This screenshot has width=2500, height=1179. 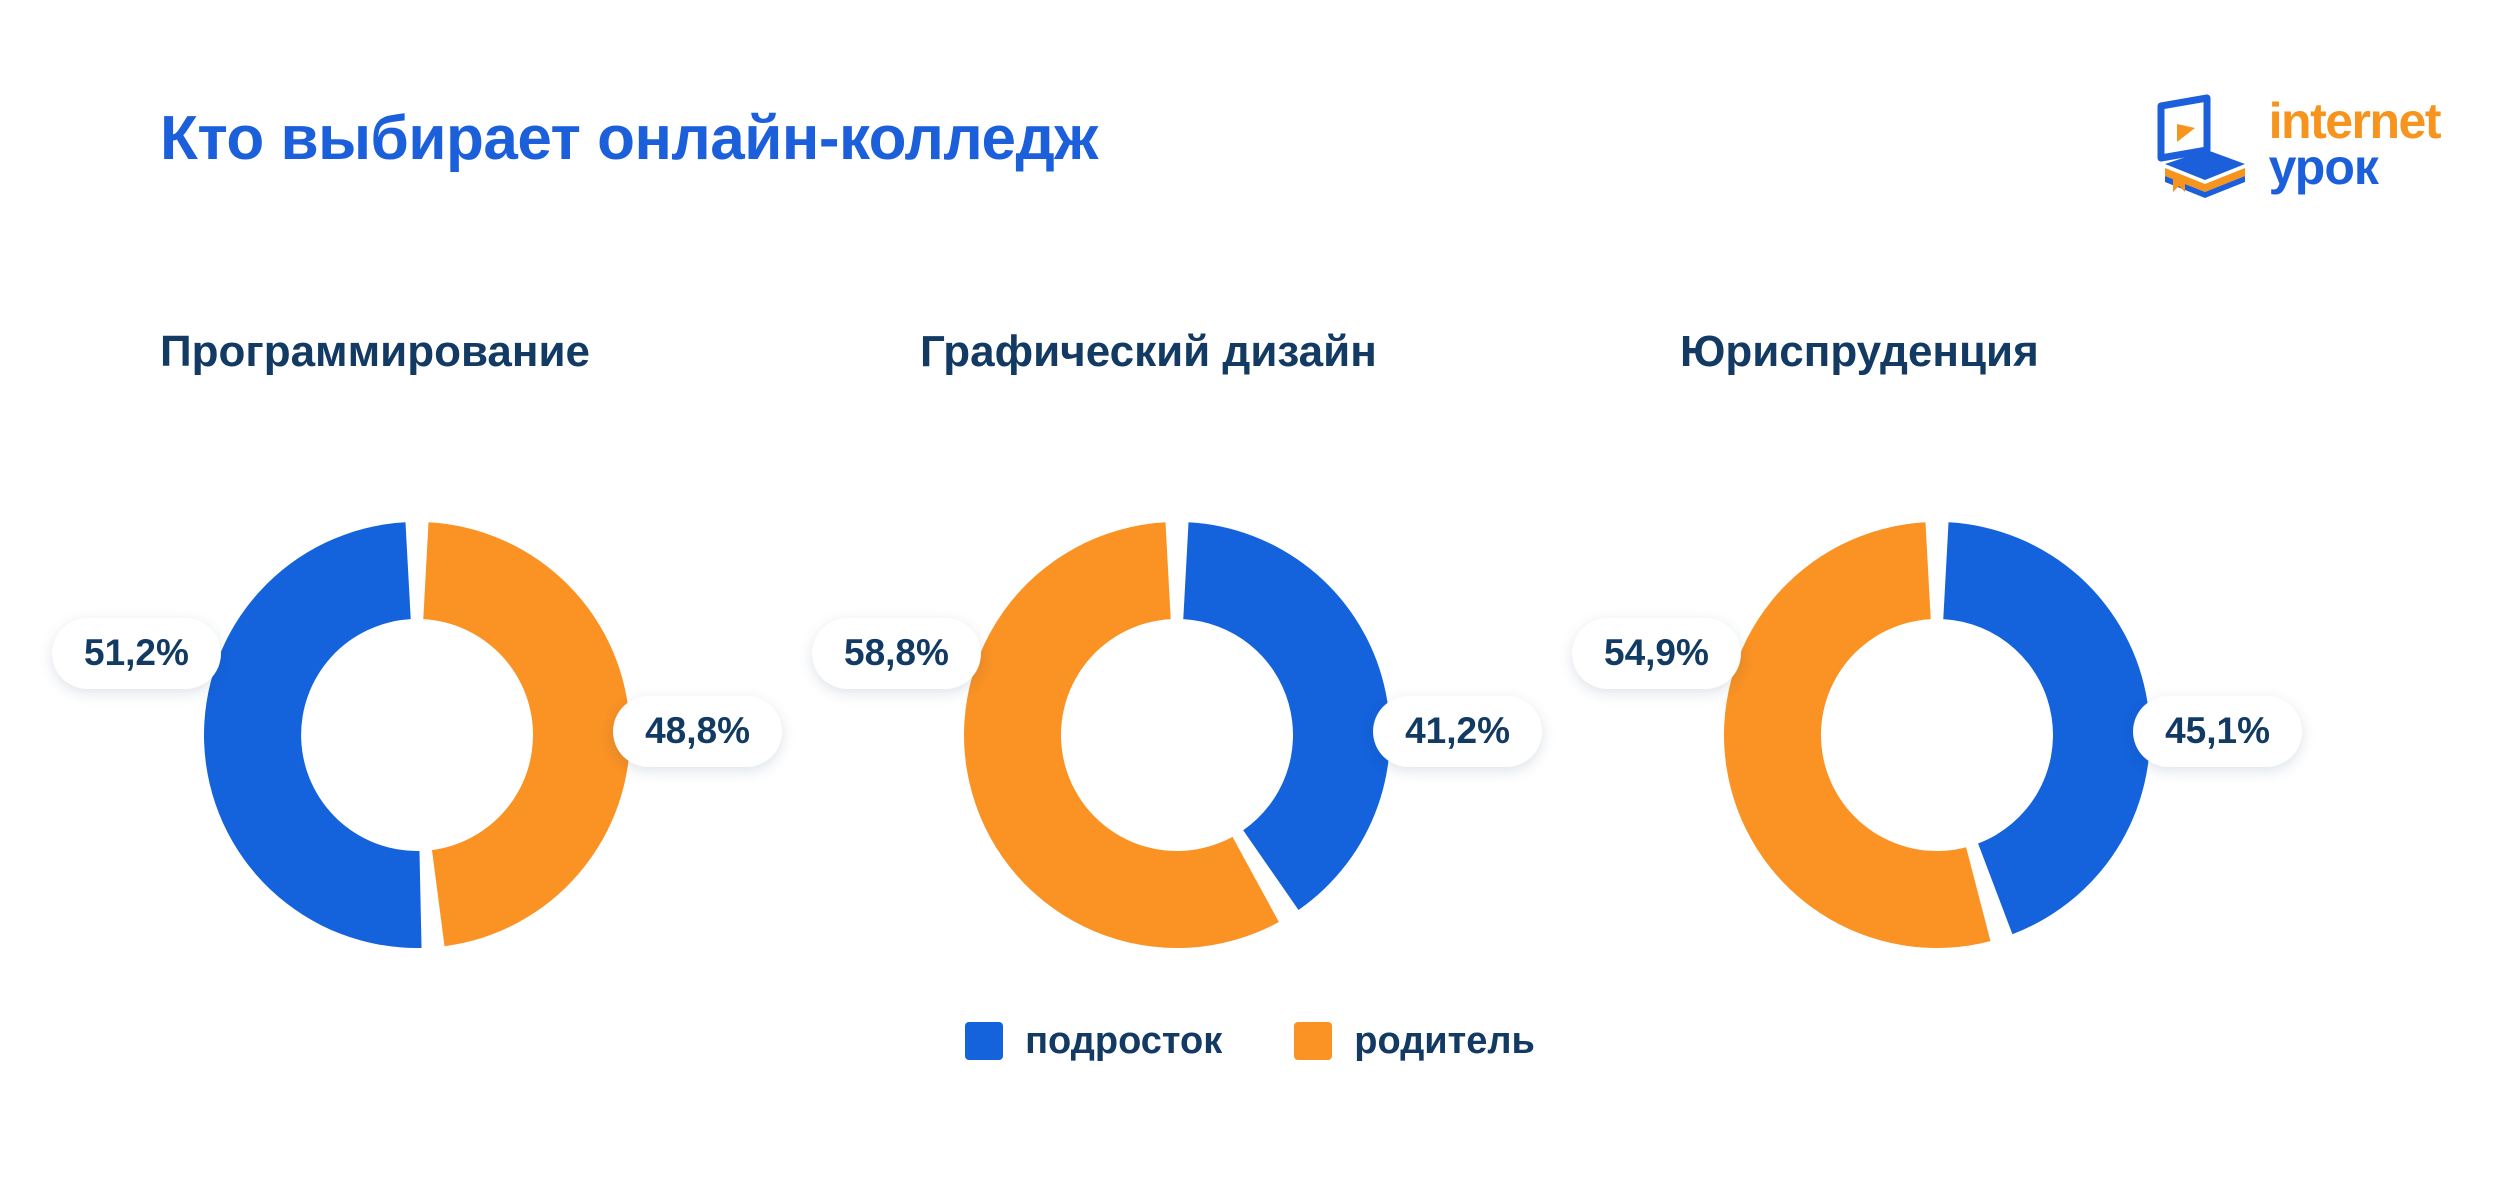 I want to click on percent-pill-left: 54,9%, so click(x=1656, y=653).